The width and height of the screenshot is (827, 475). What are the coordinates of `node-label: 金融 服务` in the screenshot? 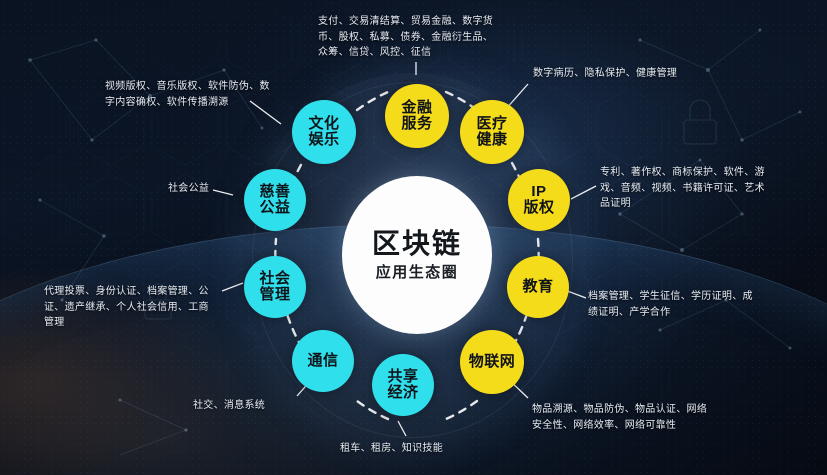 It's located at (416, 116).